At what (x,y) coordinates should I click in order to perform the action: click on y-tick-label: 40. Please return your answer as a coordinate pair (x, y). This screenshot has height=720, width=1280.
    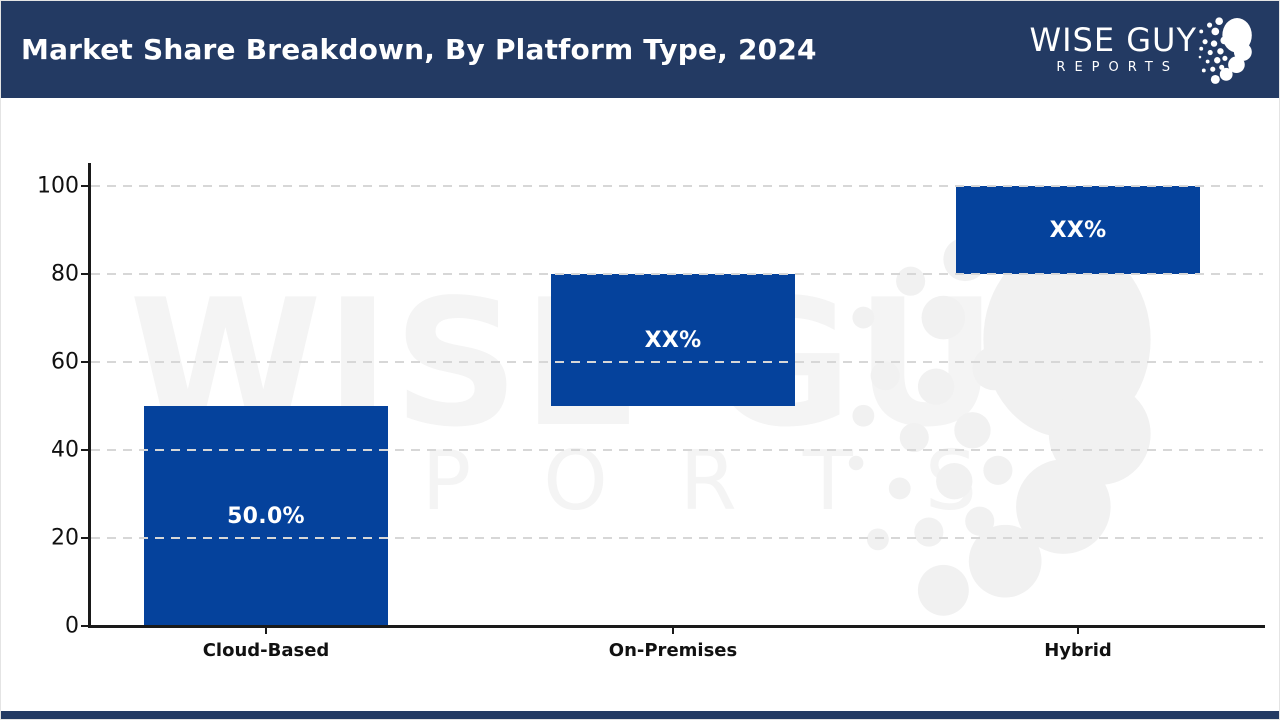
    Looking at the image, I should click on (65, 450).